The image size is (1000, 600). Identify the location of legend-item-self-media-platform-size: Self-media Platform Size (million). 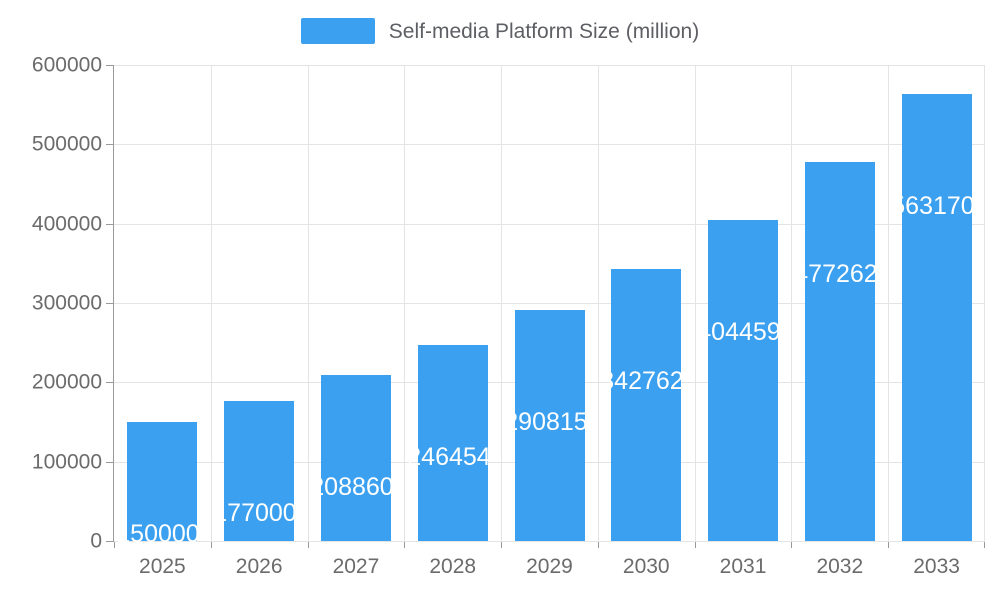
(500, 31).